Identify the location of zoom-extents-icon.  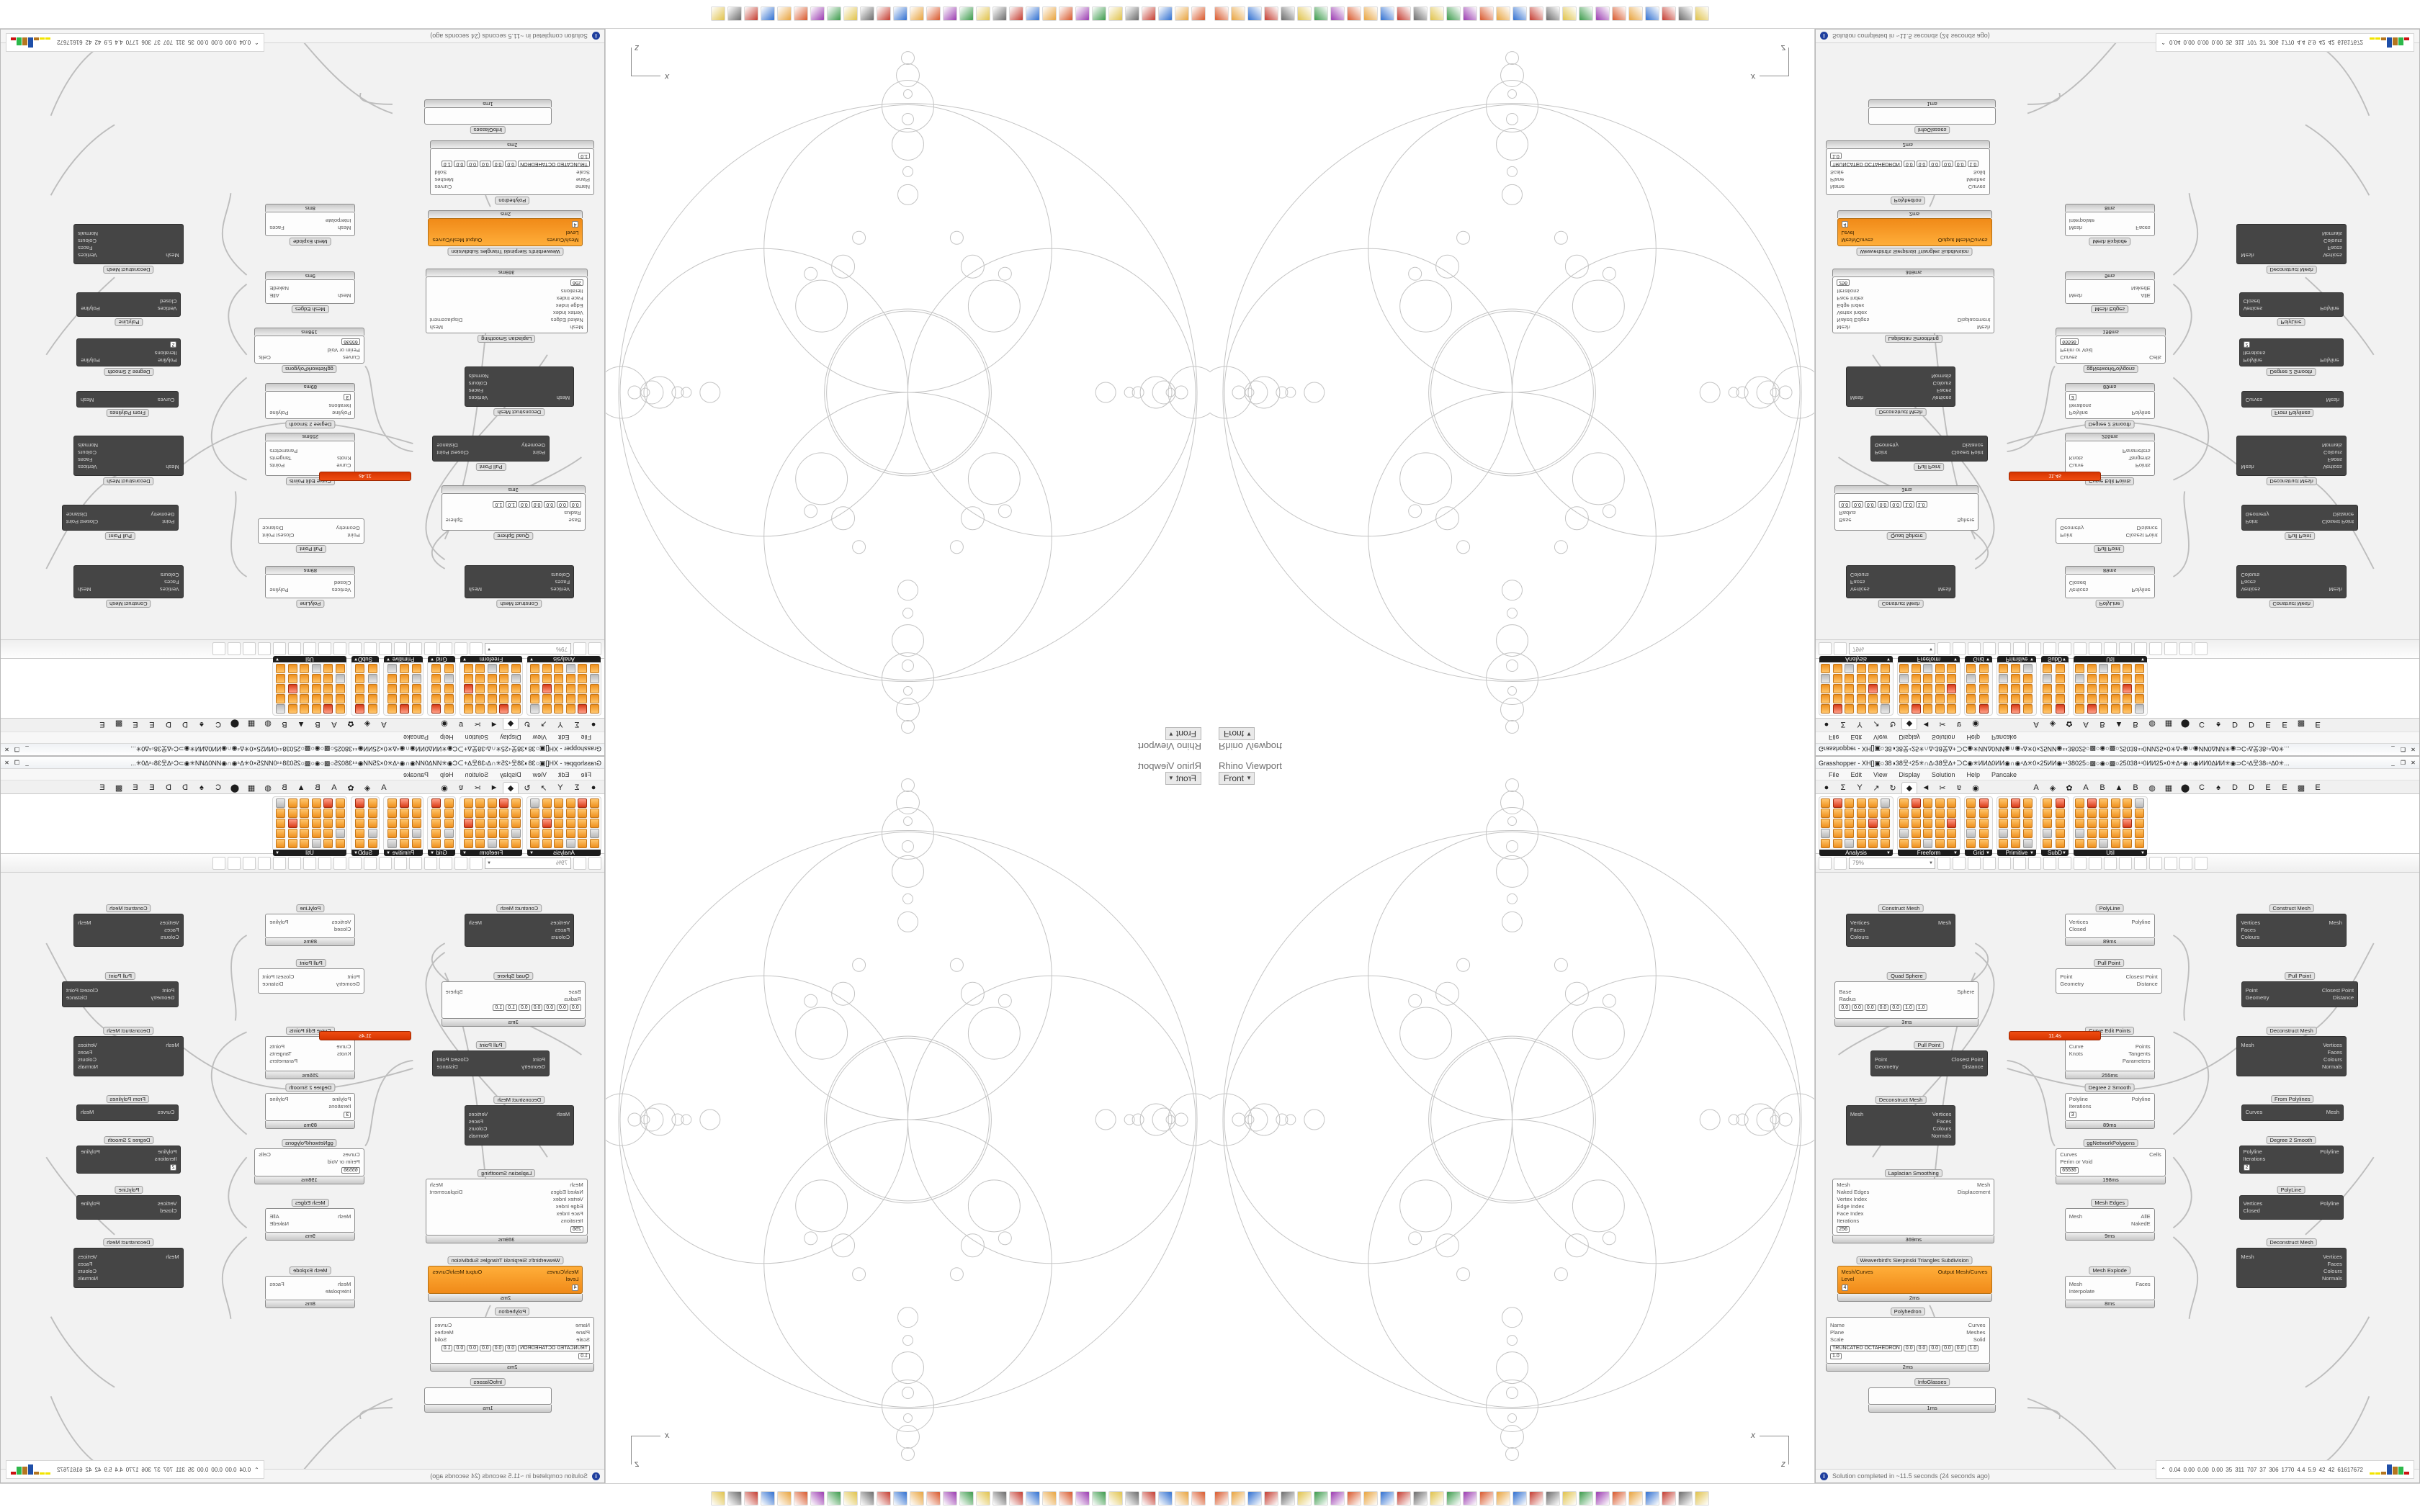
(1943, 863).